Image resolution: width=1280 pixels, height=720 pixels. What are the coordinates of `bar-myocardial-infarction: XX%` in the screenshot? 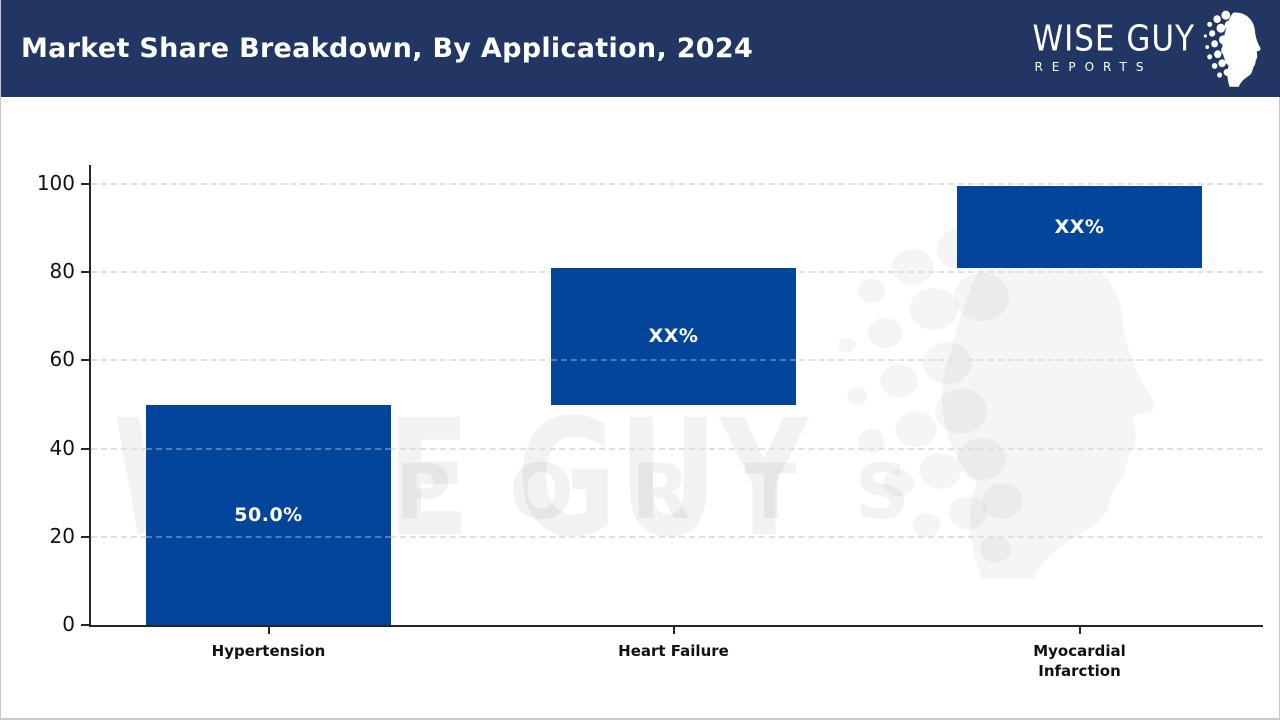 It's located at (1079, 227).